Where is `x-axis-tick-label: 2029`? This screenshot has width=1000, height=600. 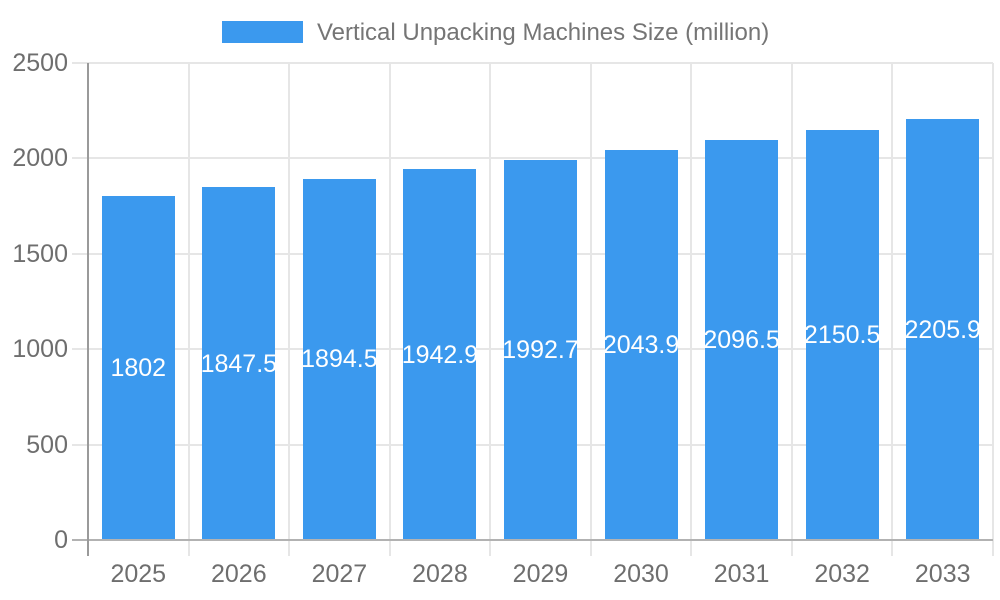 x-axis-tick-label: 2029 is located at coordinates (540, 574).